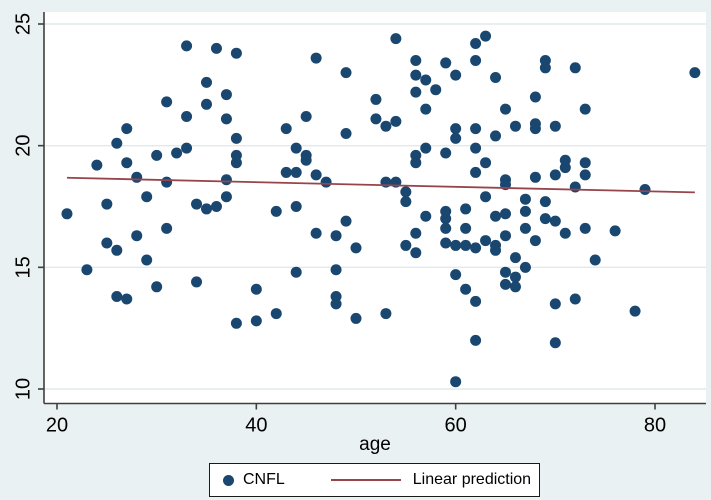  I want to click on y-tick-label: 25, so click(23, 24).